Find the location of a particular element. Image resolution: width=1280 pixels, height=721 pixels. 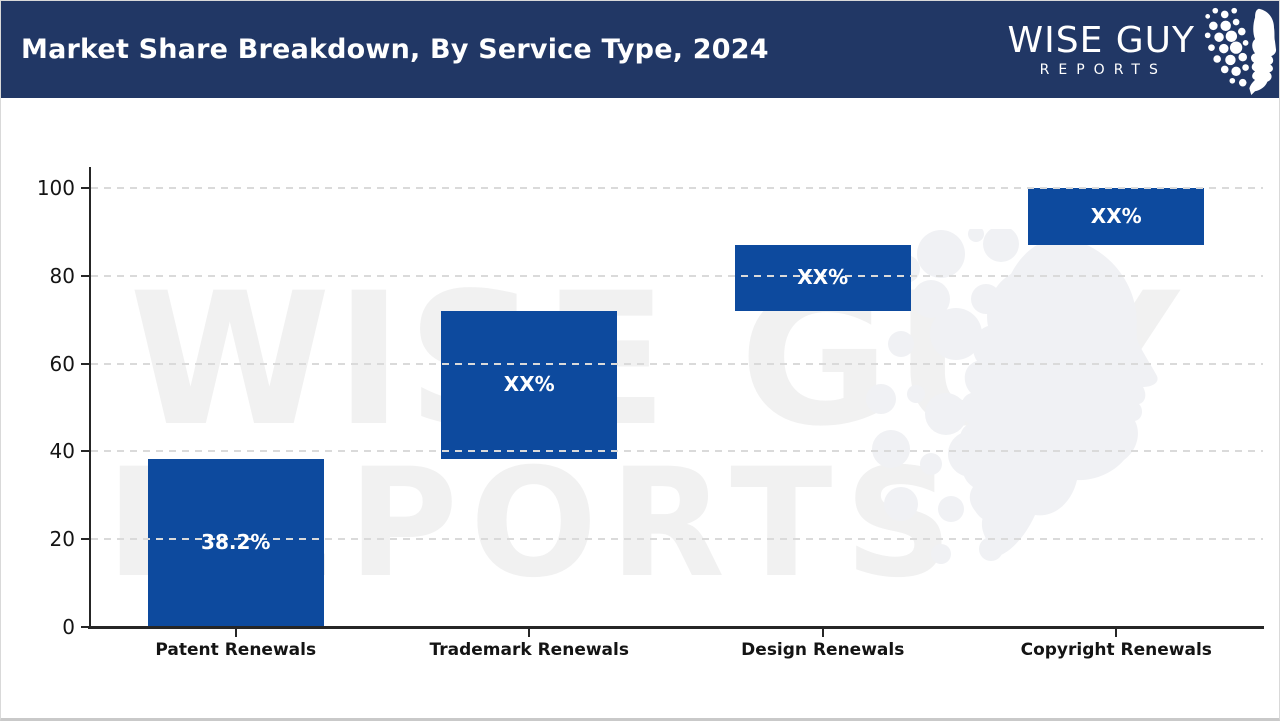

bar-trademark-renewals is located at coordinates (529, 385).